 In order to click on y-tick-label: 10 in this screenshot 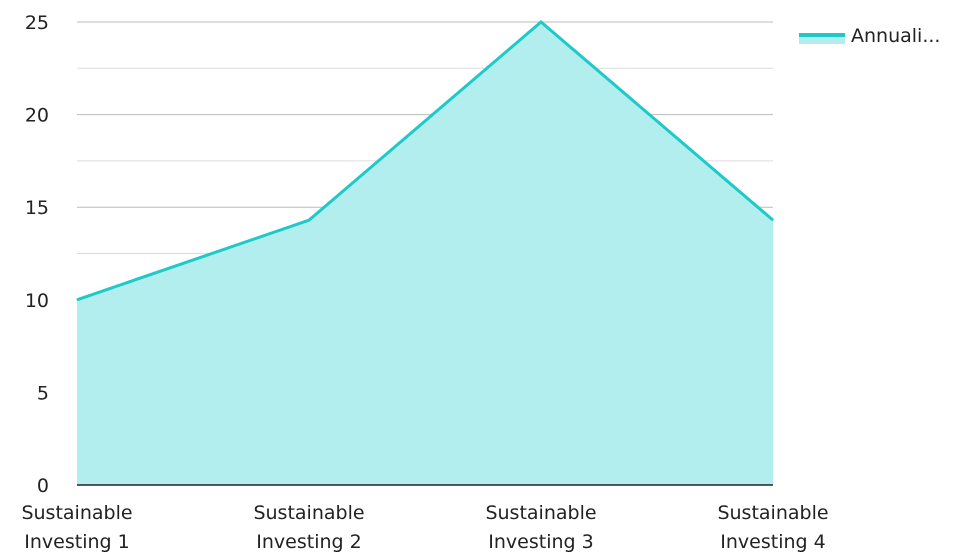, I will do `click(37, 301)`.